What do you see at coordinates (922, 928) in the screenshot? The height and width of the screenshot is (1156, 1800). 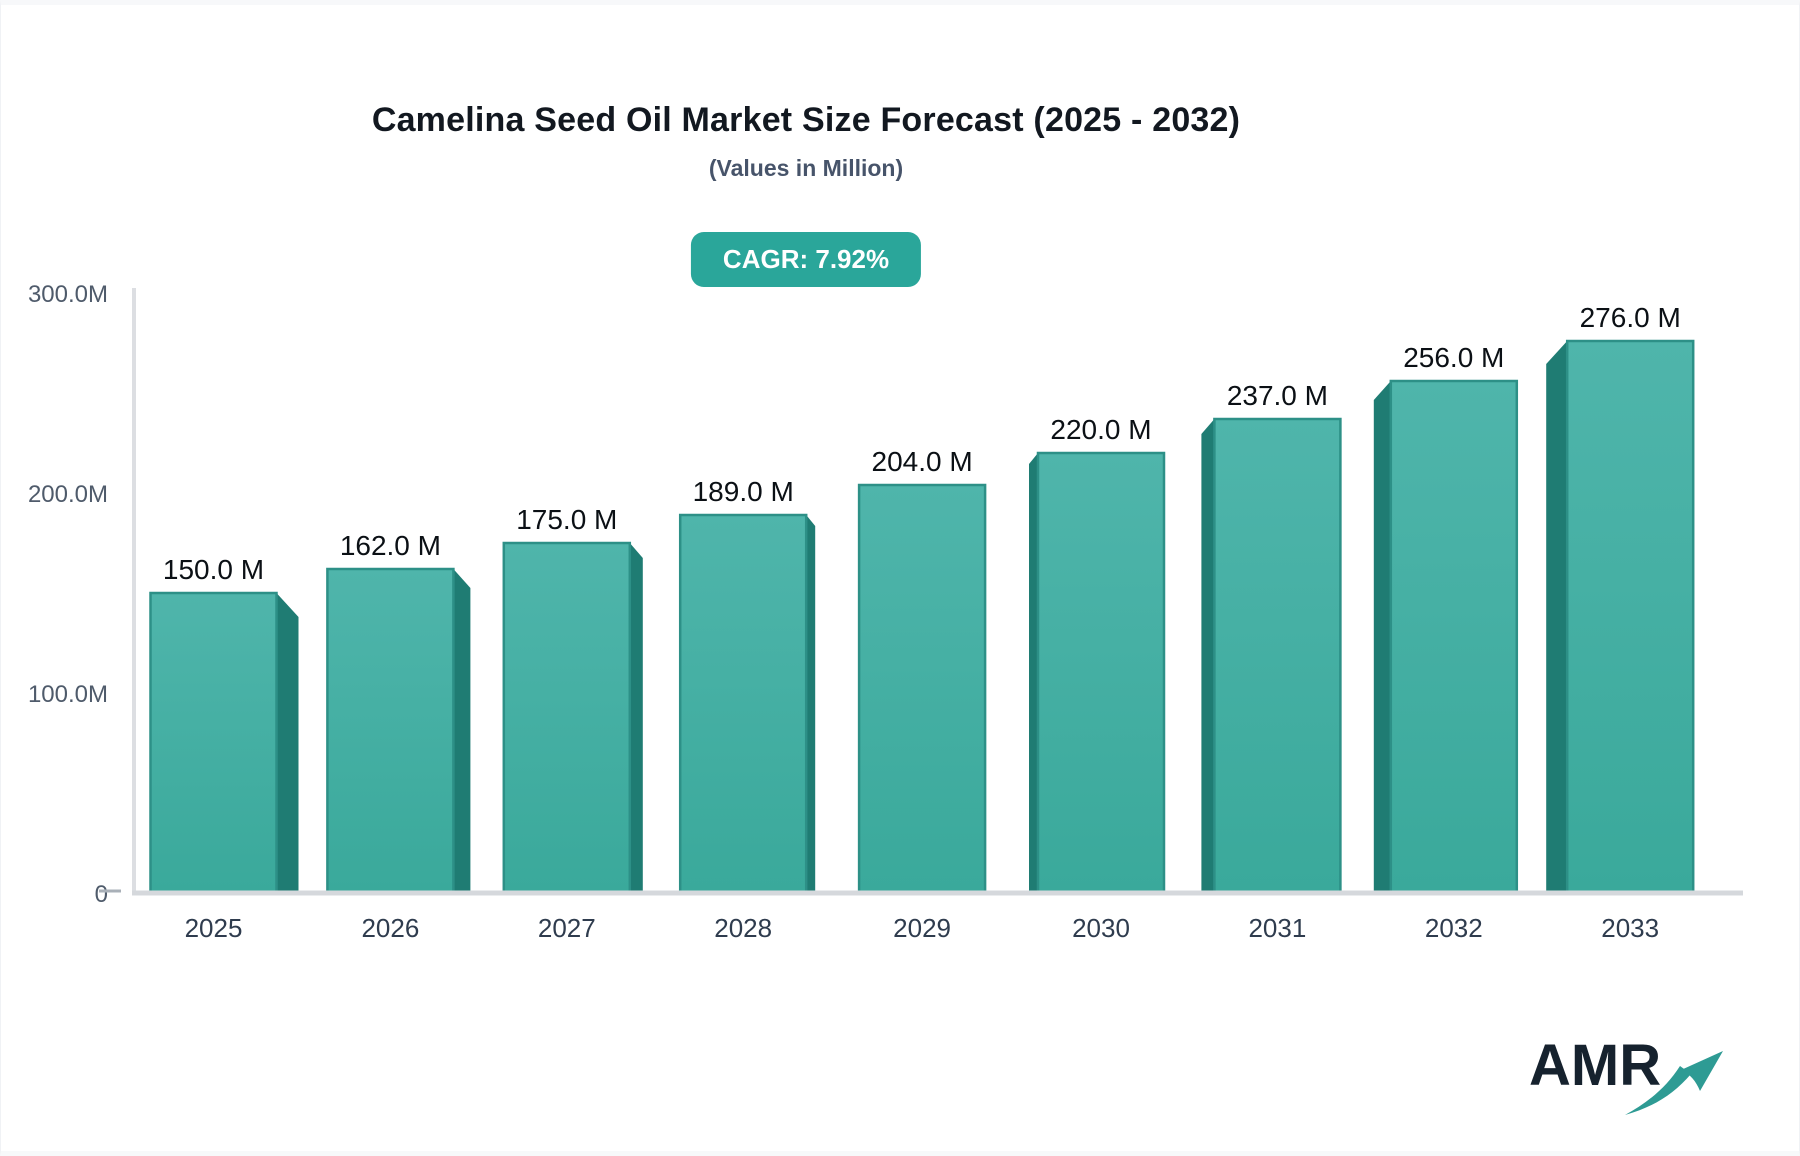 I see `x-tick-label: 2029` at bounding box center [922, 928].